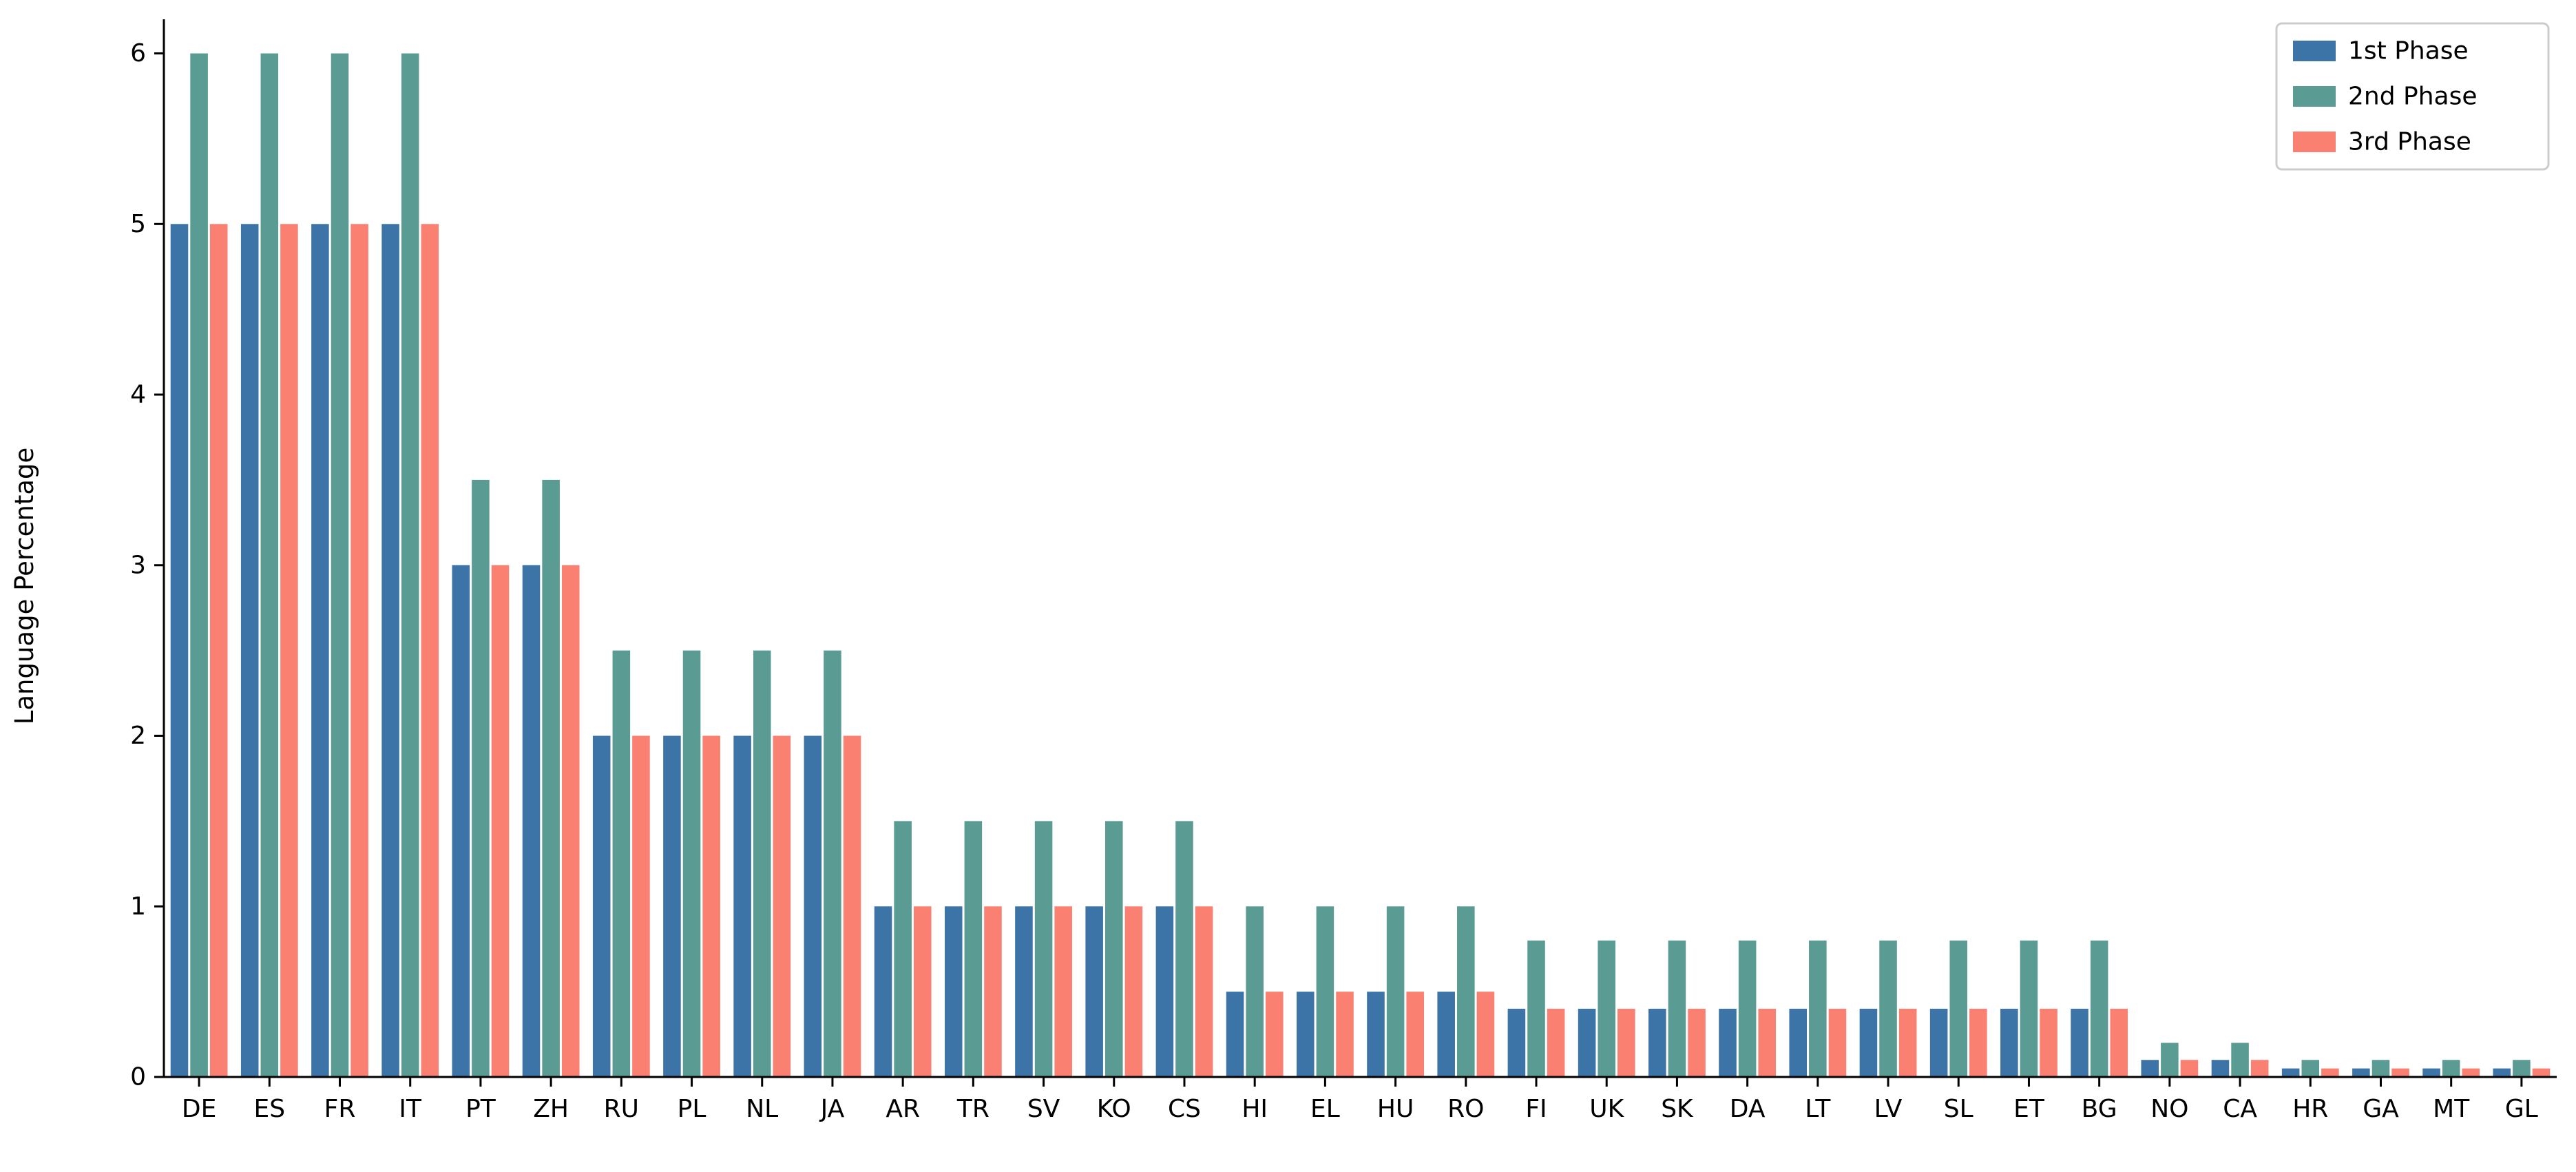  What do you see at coordinates (1114, 1109) in the screenshot?
I see `x-tick-label: KO` at bounding box center [1114, 1109].